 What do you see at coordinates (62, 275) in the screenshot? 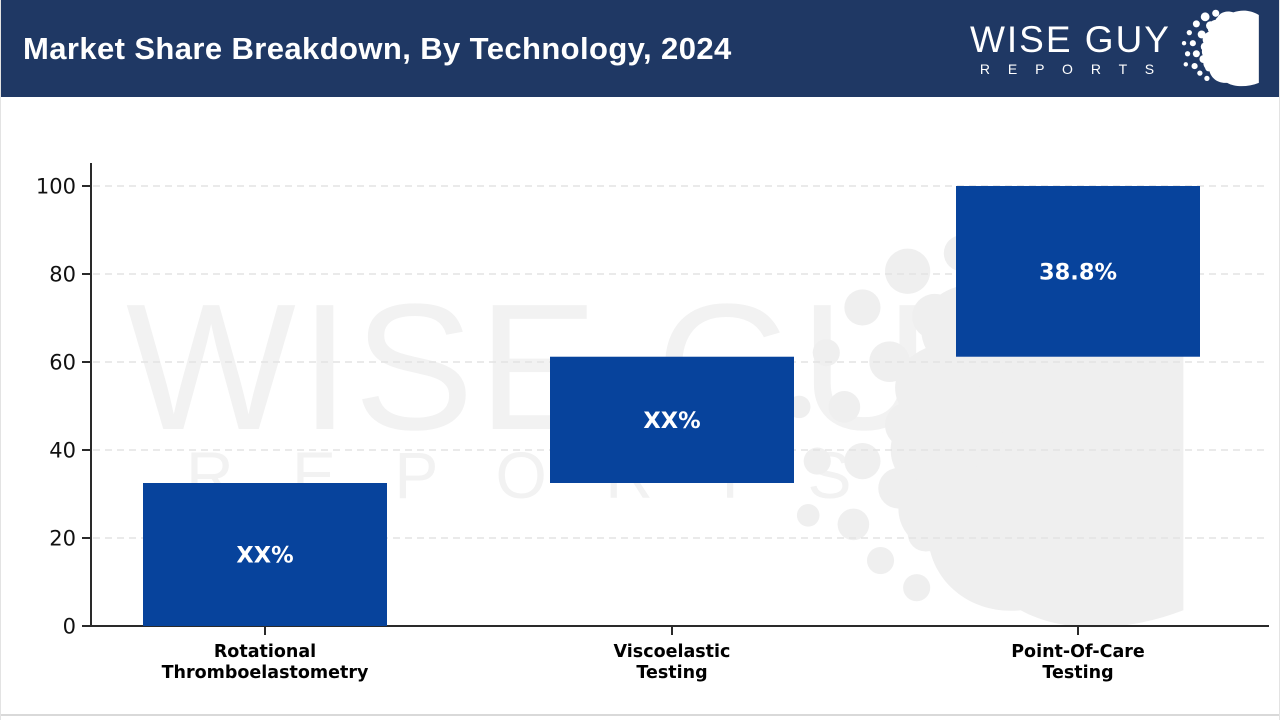
I see `y-tick-label: 80` at bounding box center [62, 275].